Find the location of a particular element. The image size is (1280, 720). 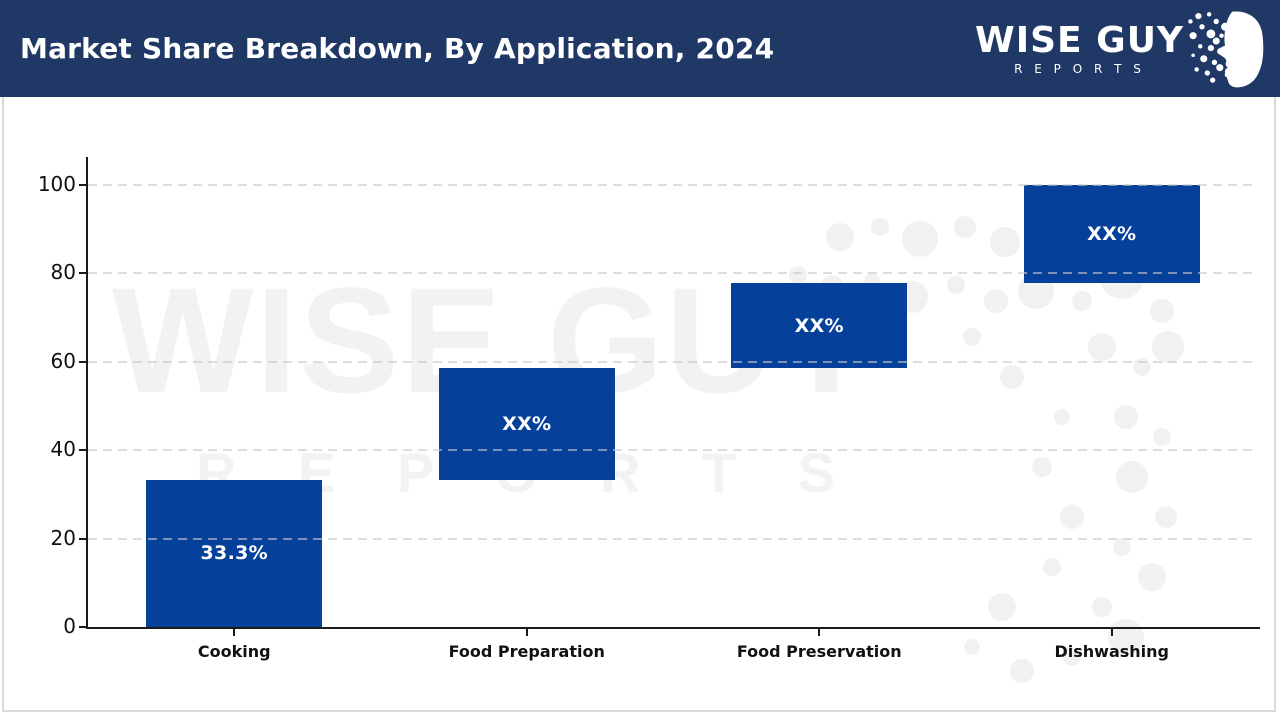

logo-face-icon is located at coordinates (1226, 48).